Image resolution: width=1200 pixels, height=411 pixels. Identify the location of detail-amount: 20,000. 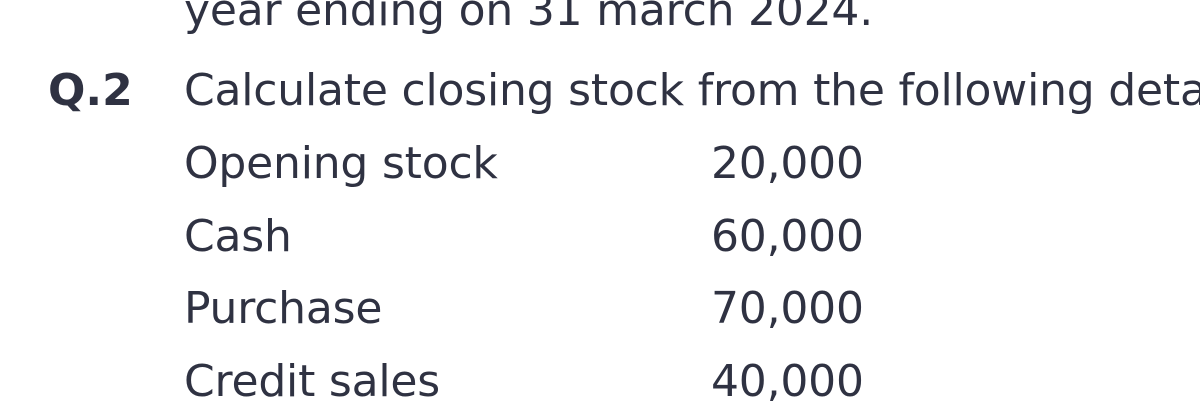
(787, 163).